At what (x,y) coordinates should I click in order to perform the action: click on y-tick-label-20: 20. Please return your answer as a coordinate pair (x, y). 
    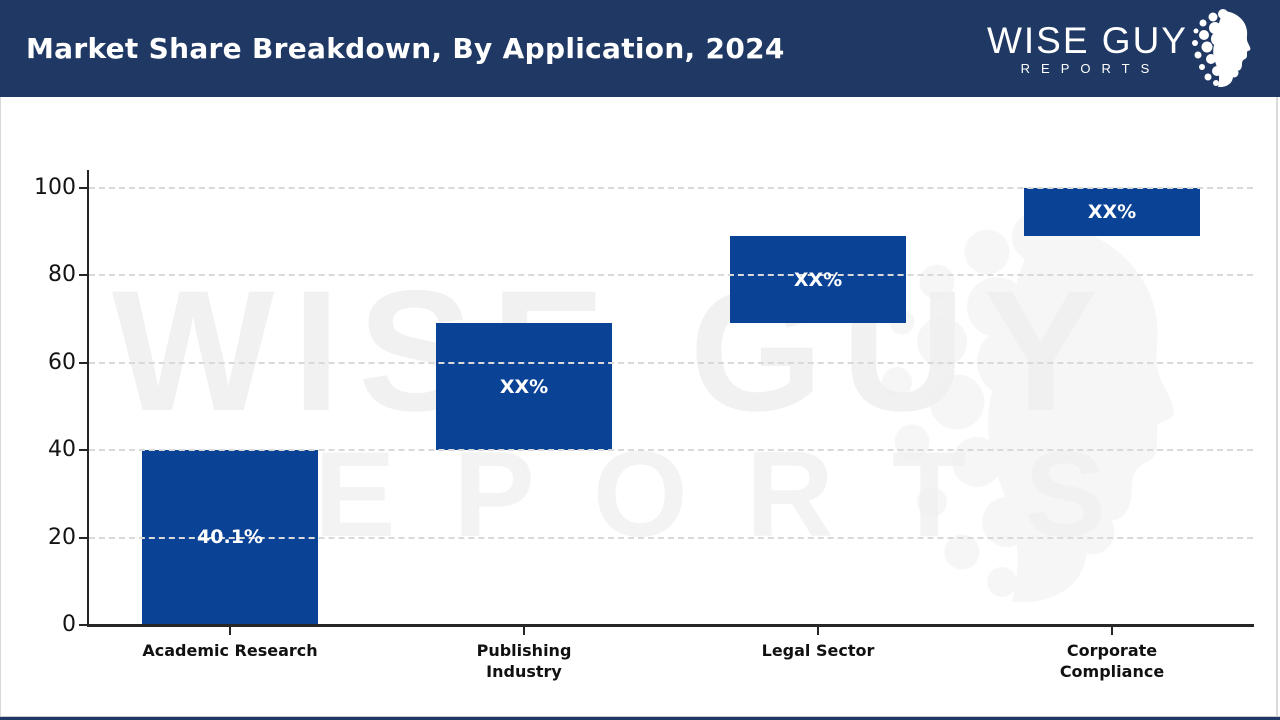
    Looking at the image, I should click on (62, 537).